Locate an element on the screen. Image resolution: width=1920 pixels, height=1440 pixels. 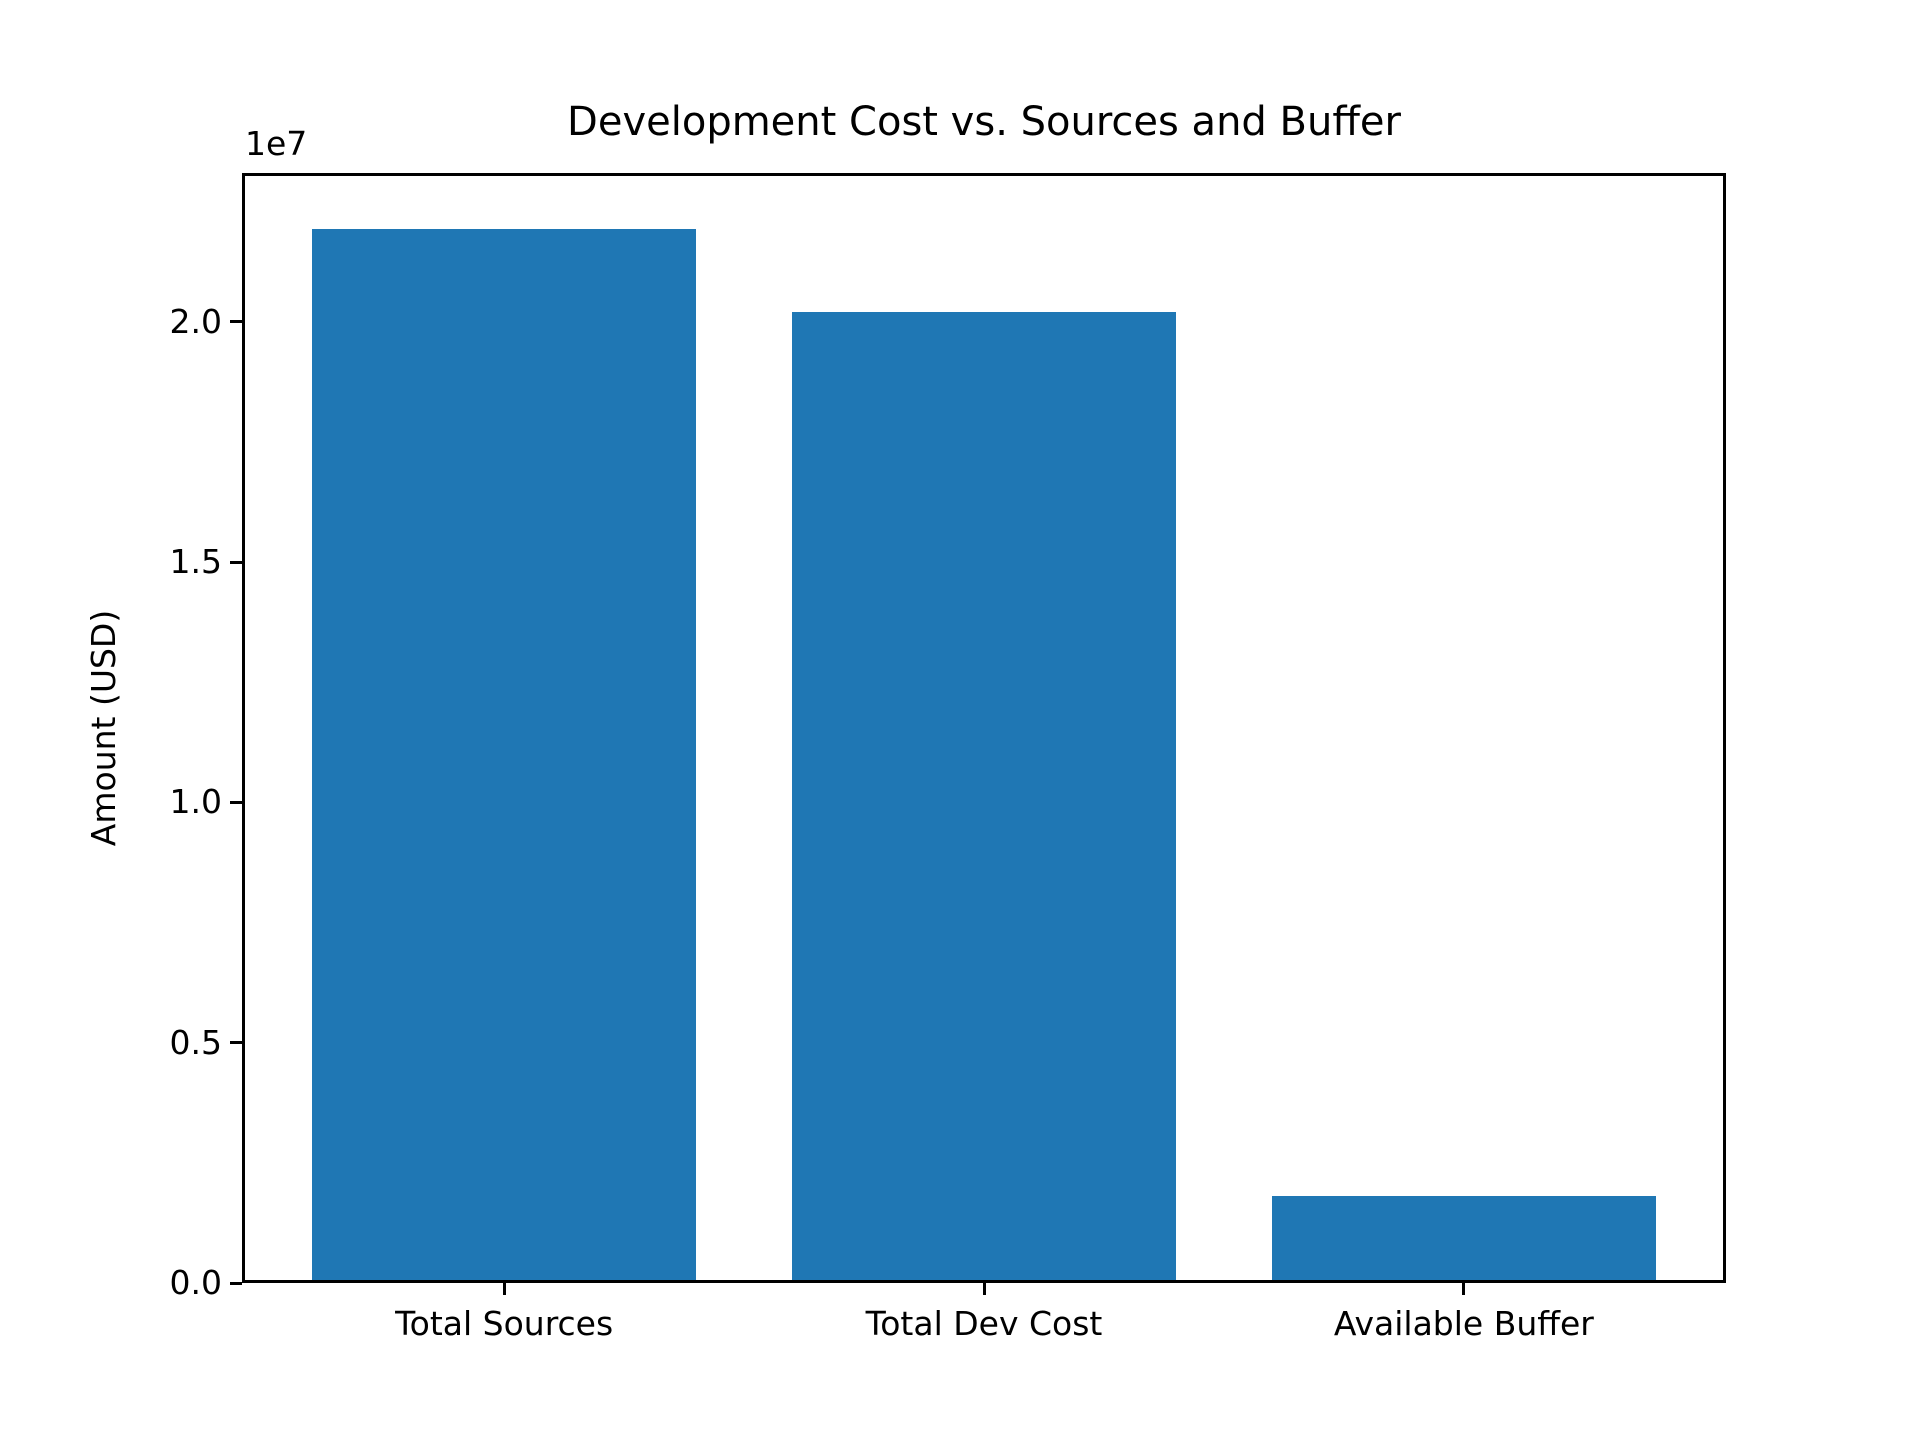
bar-available-buffer is located at coordinates (1463, 1238).